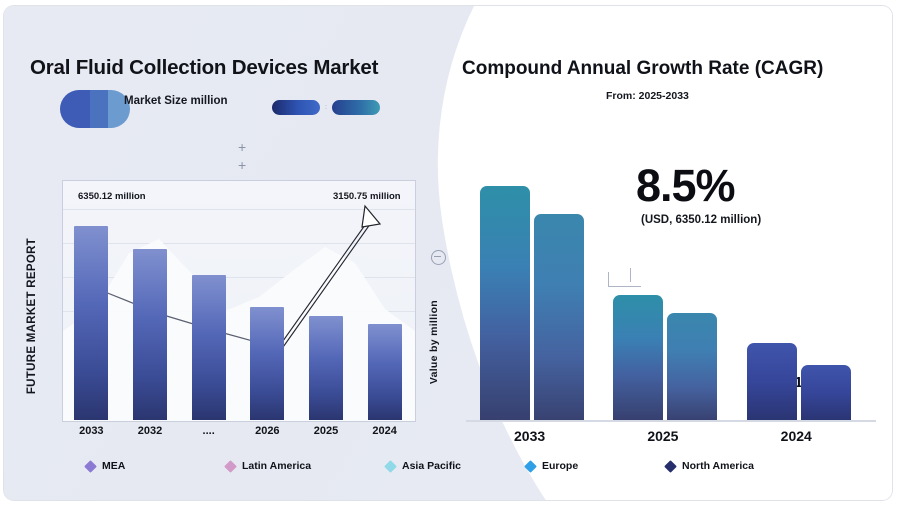 Image resolution: width=900 pixels, height=506 pixels. Describe the element at coordinates (647, 96) in the screenshot. I see `right-chart-subtitle: From: 2025-2033` at that location.